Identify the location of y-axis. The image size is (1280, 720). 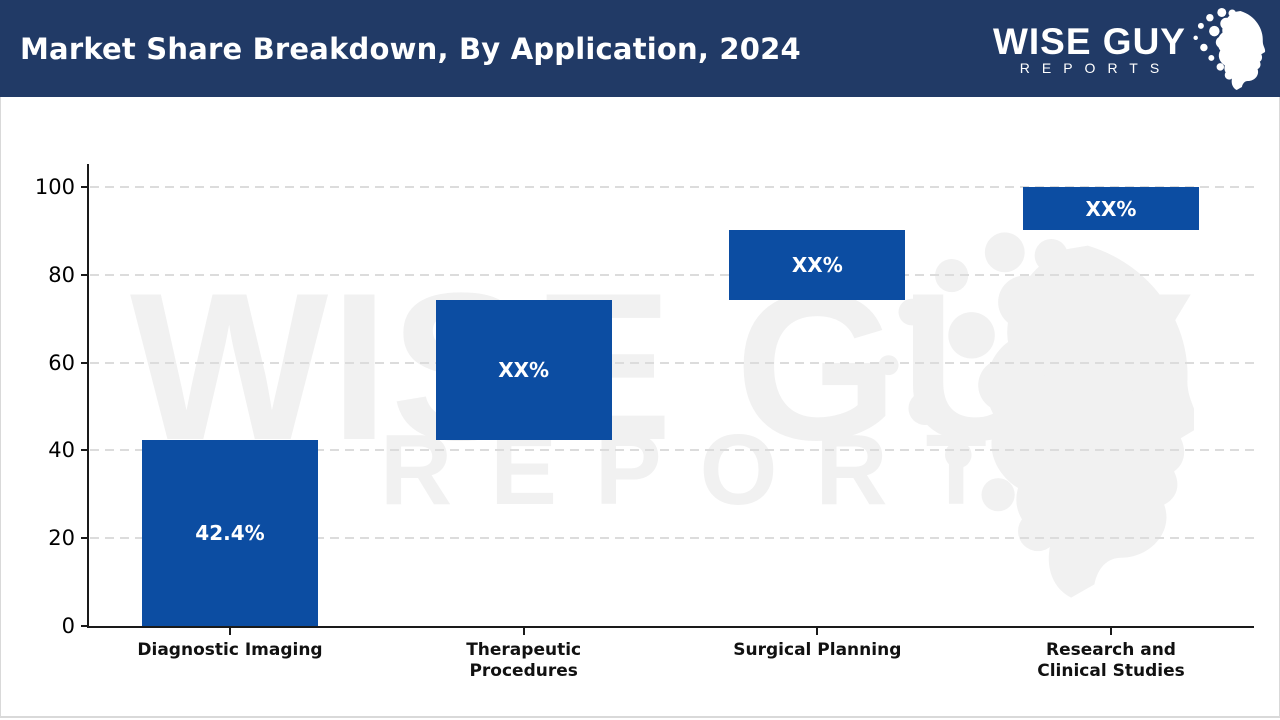
(88, 396).